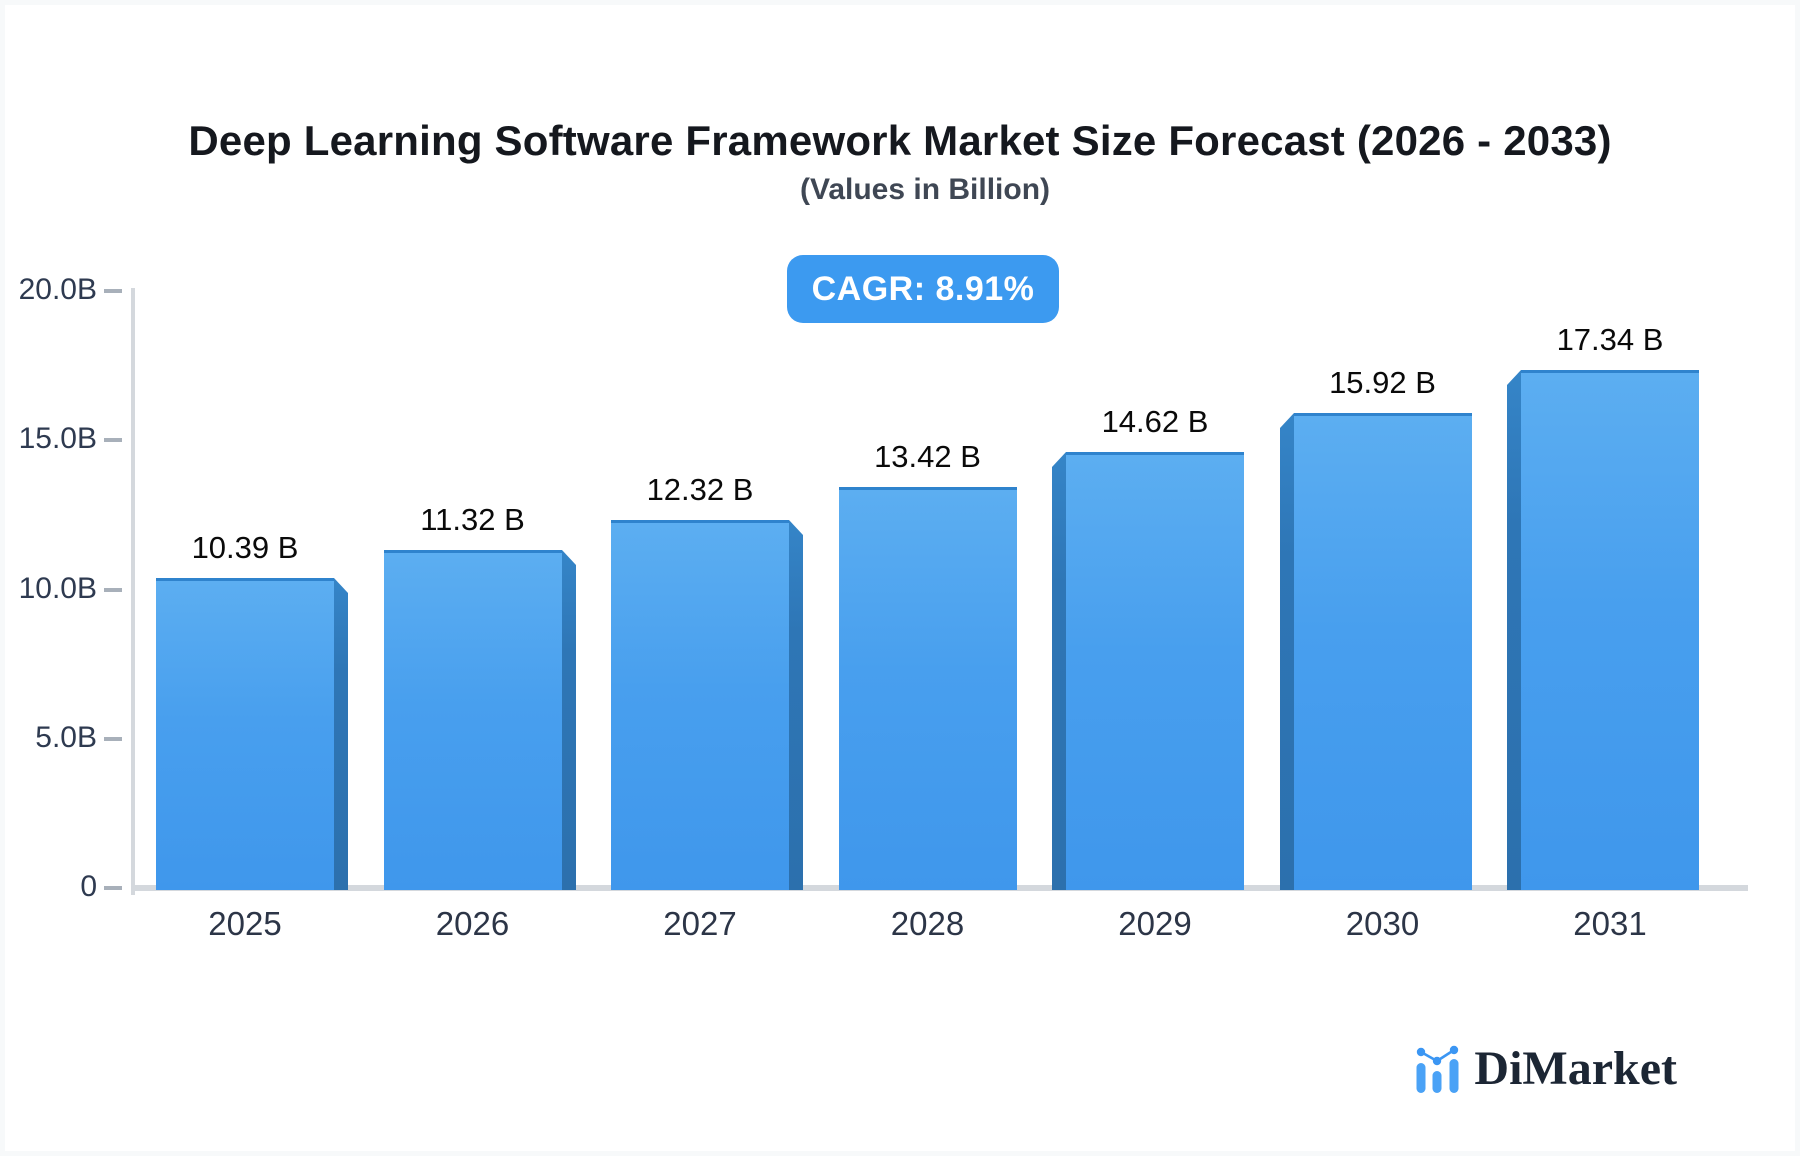 The image size is (1800, 1156). Describe the element at coordinates (927, 456) in the screenshot. I see `bar-value-label: 13.42 B` at that location.